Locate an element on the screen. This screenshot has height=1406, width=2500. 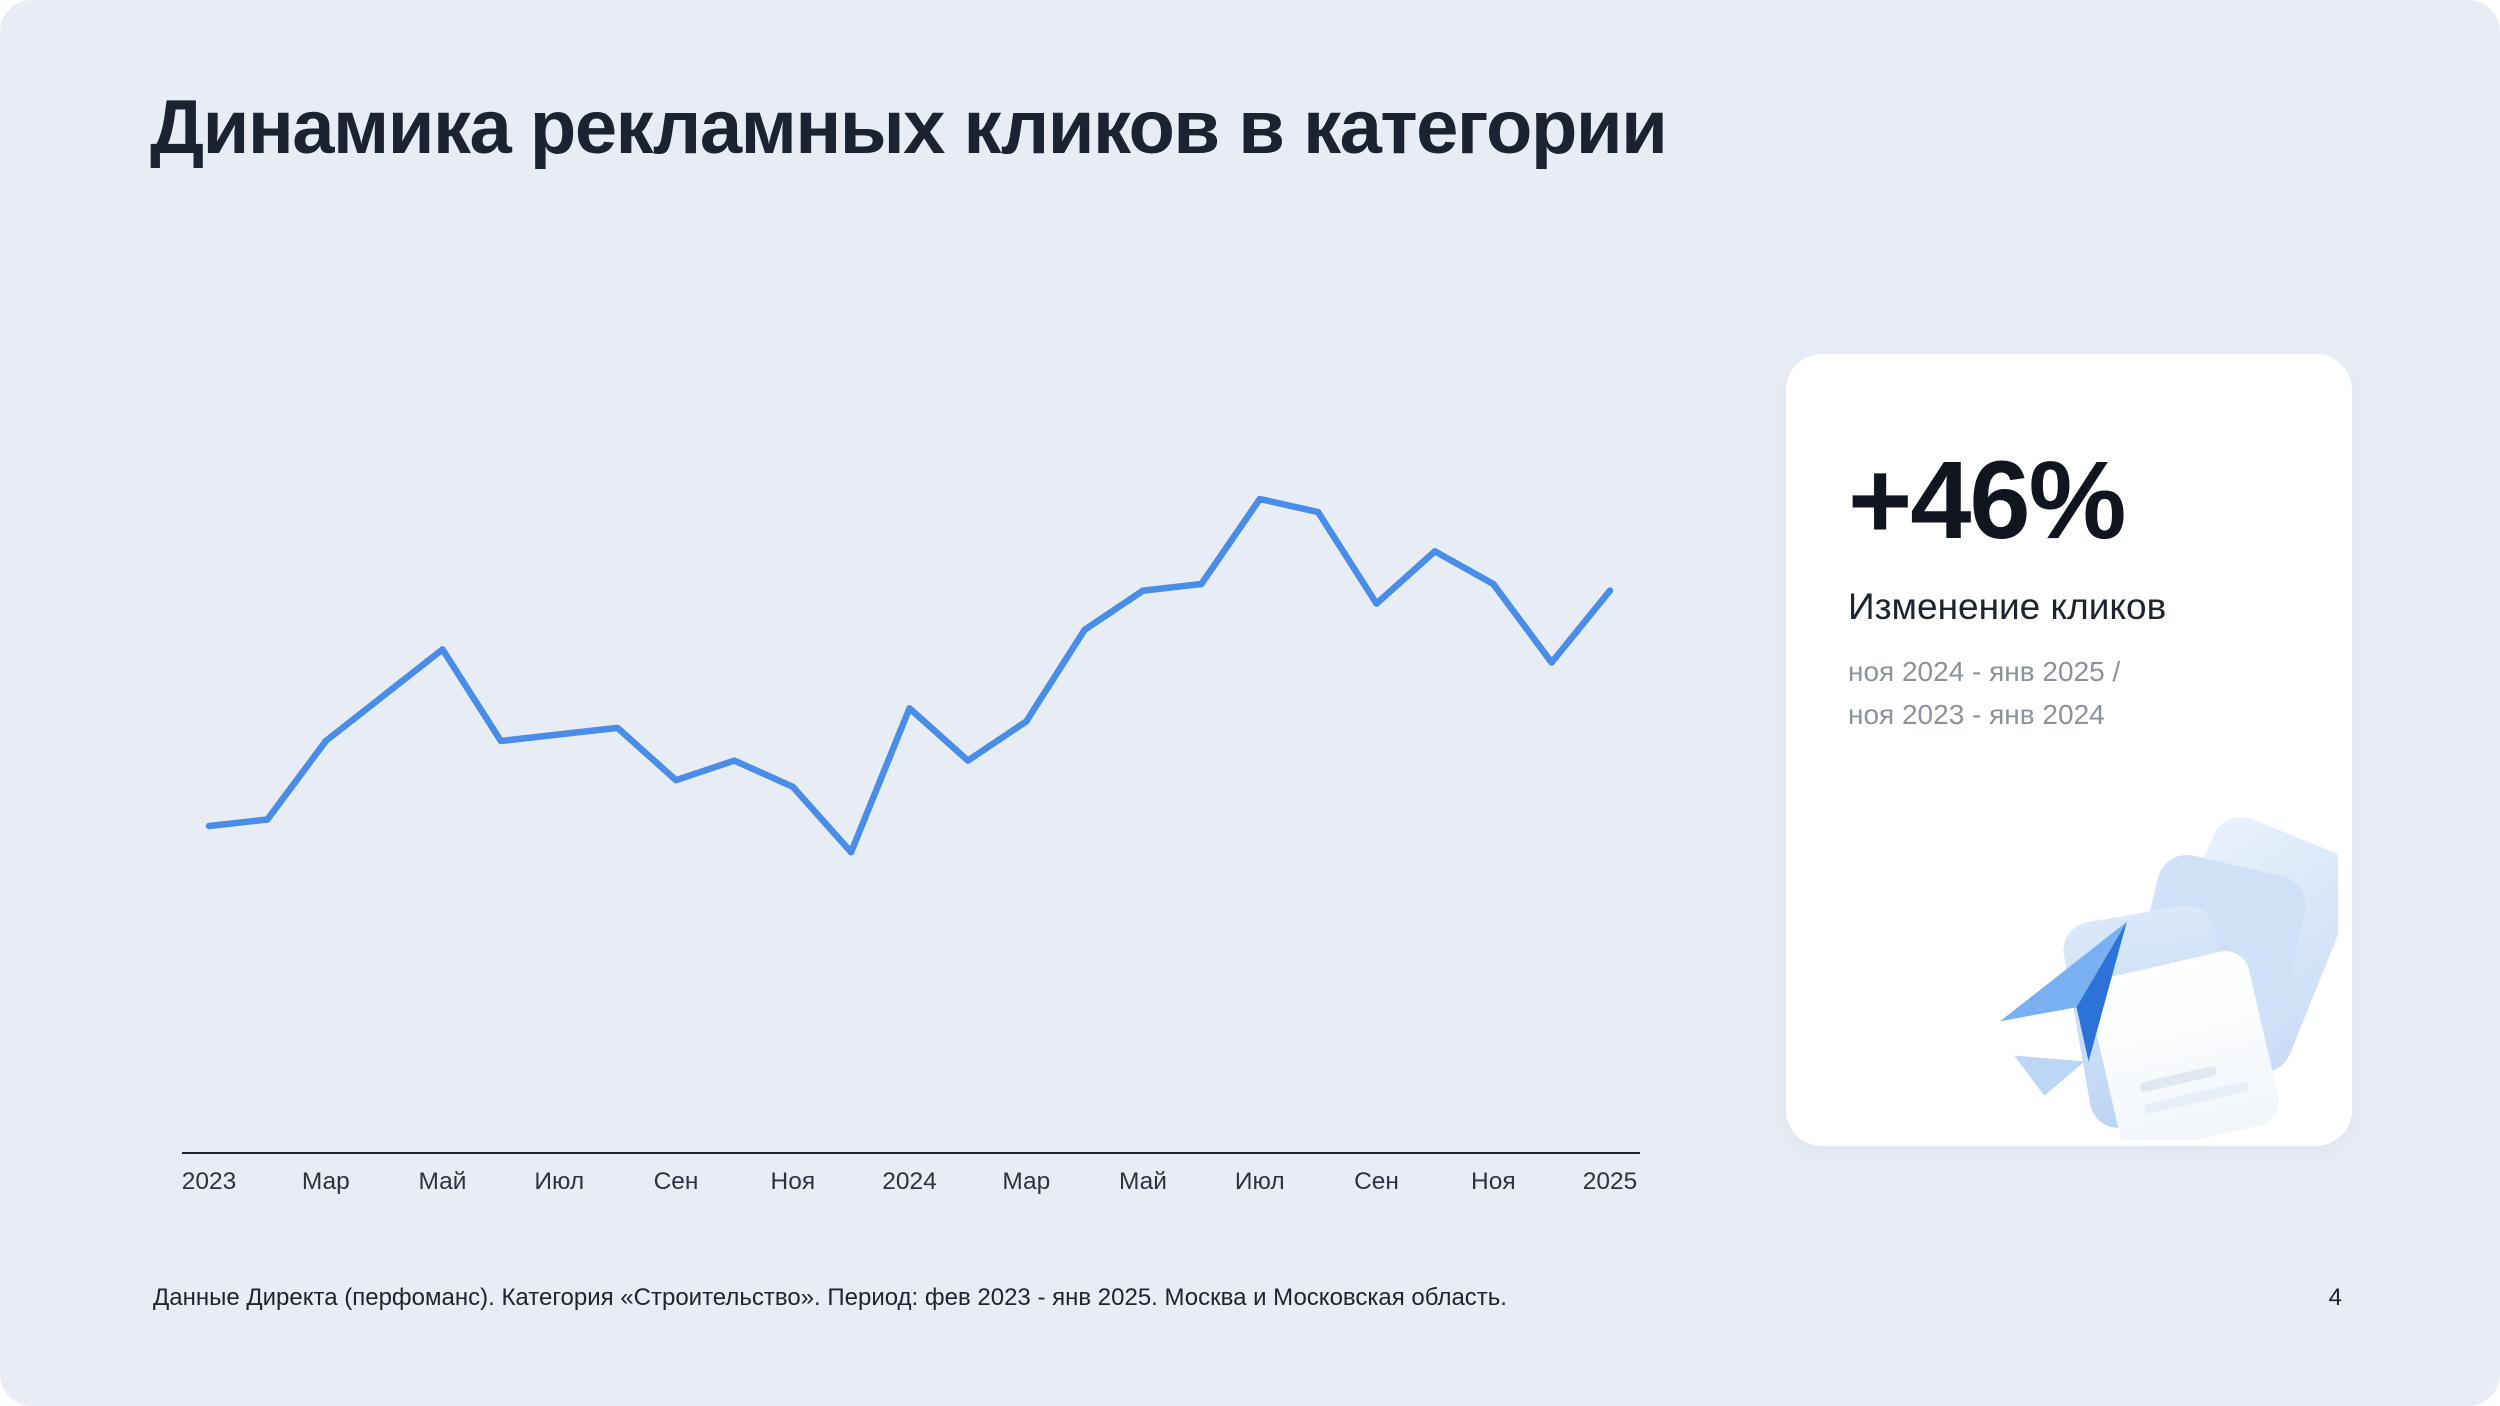
stat-period-line-1: ноя 2024 - янв 2025 / is located at coordinates (1984, 671).